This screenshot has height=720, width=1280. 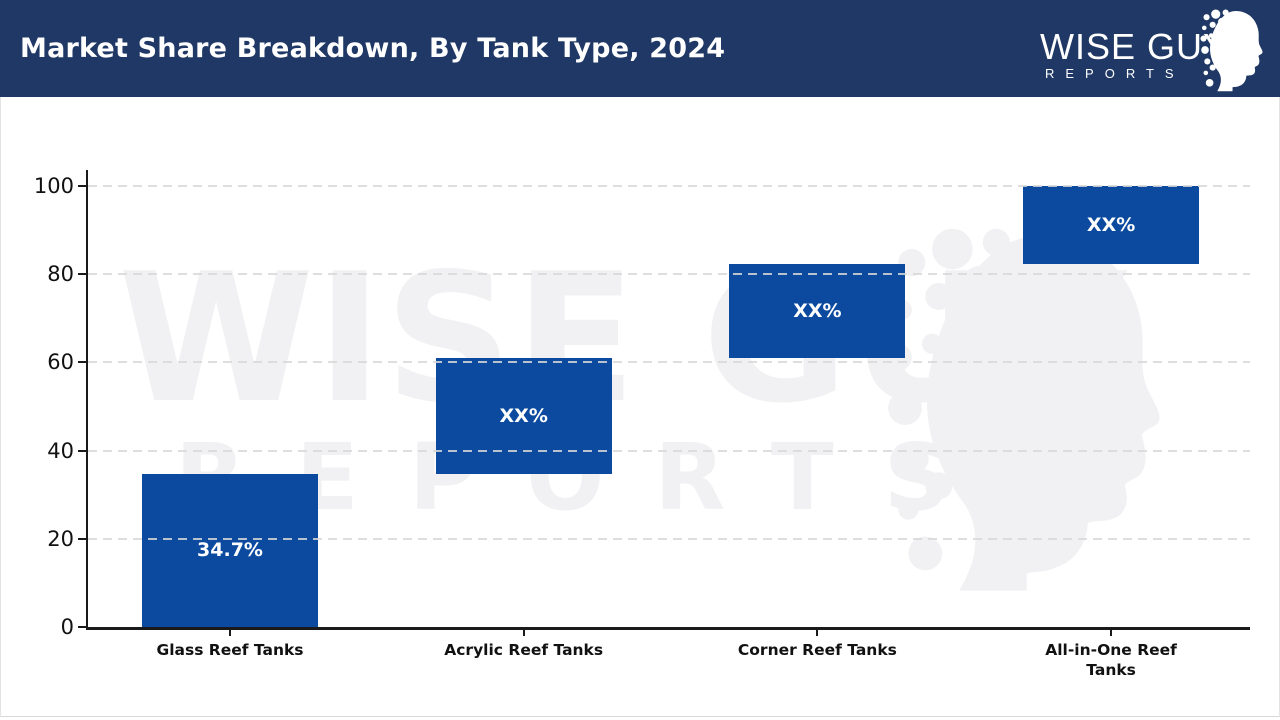 I want to click on bar-value-label: 34.7%, so click(x=230, y=550).